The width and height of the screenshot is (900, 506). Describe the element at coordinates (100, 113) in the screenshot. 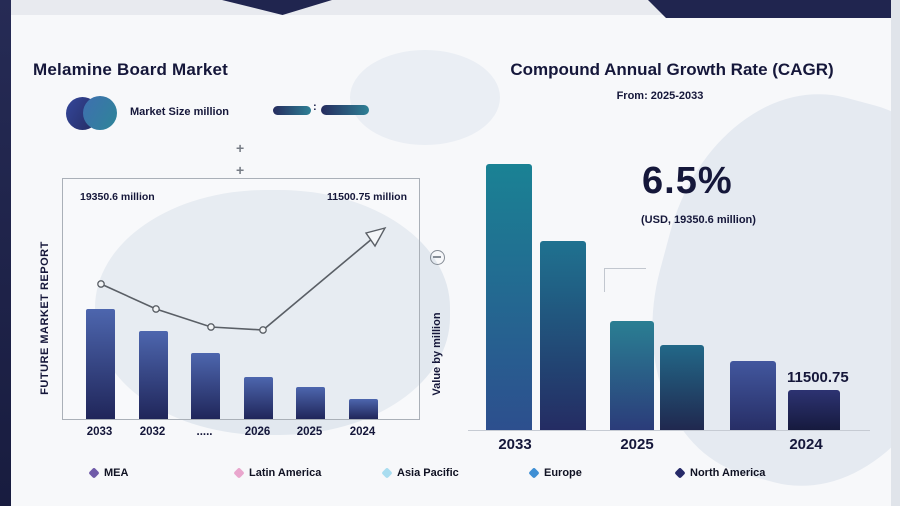

I see `sphere-right-half` at that location.